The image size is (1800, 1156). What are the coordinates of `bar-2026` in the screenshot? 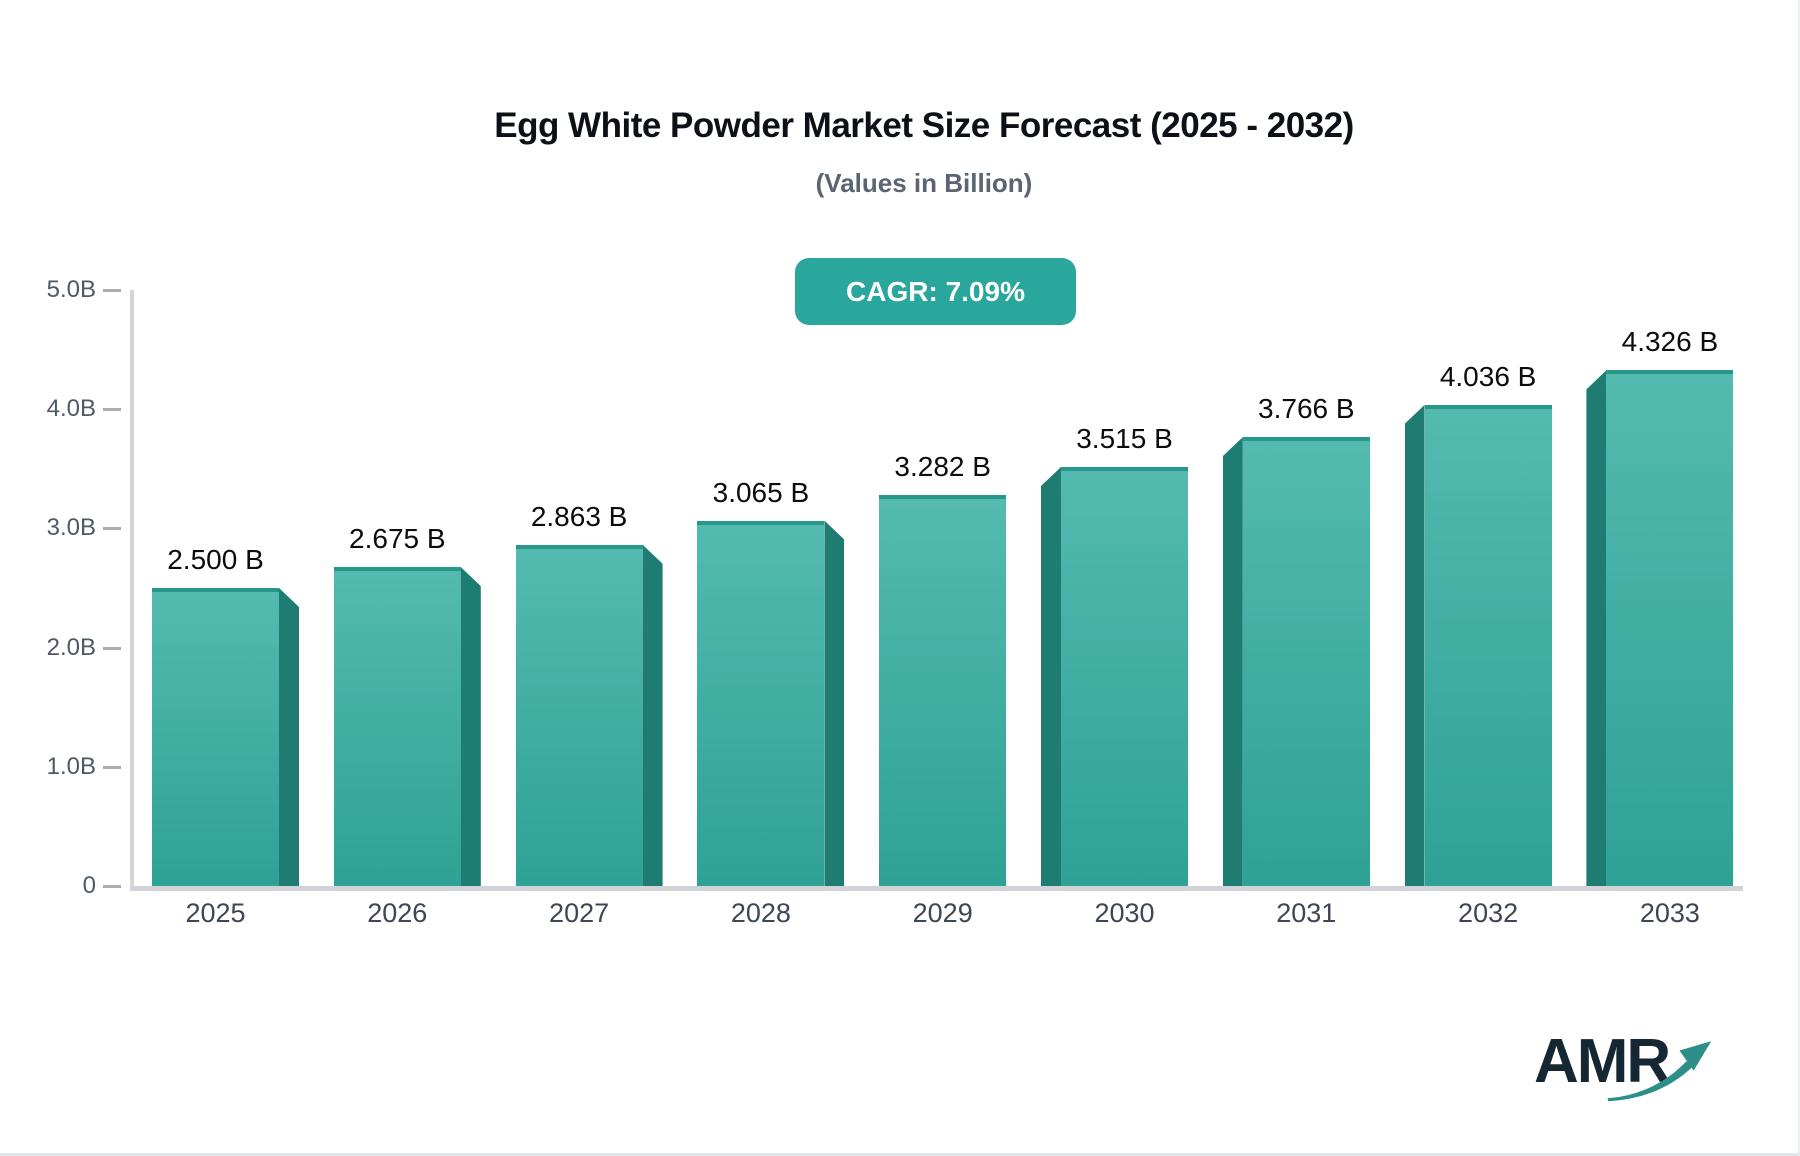 It's located at (397, 726).